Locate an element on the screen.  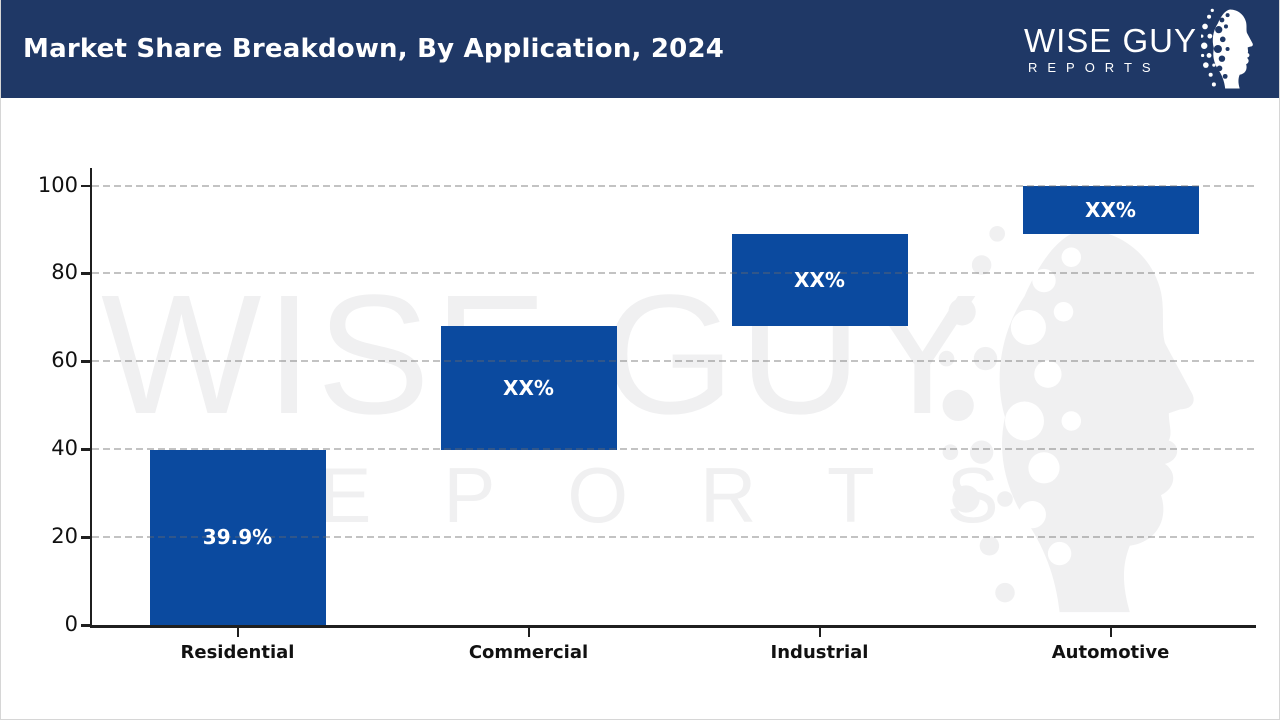
brand-name: WISE GUY is located at coordinates (1110, 40).